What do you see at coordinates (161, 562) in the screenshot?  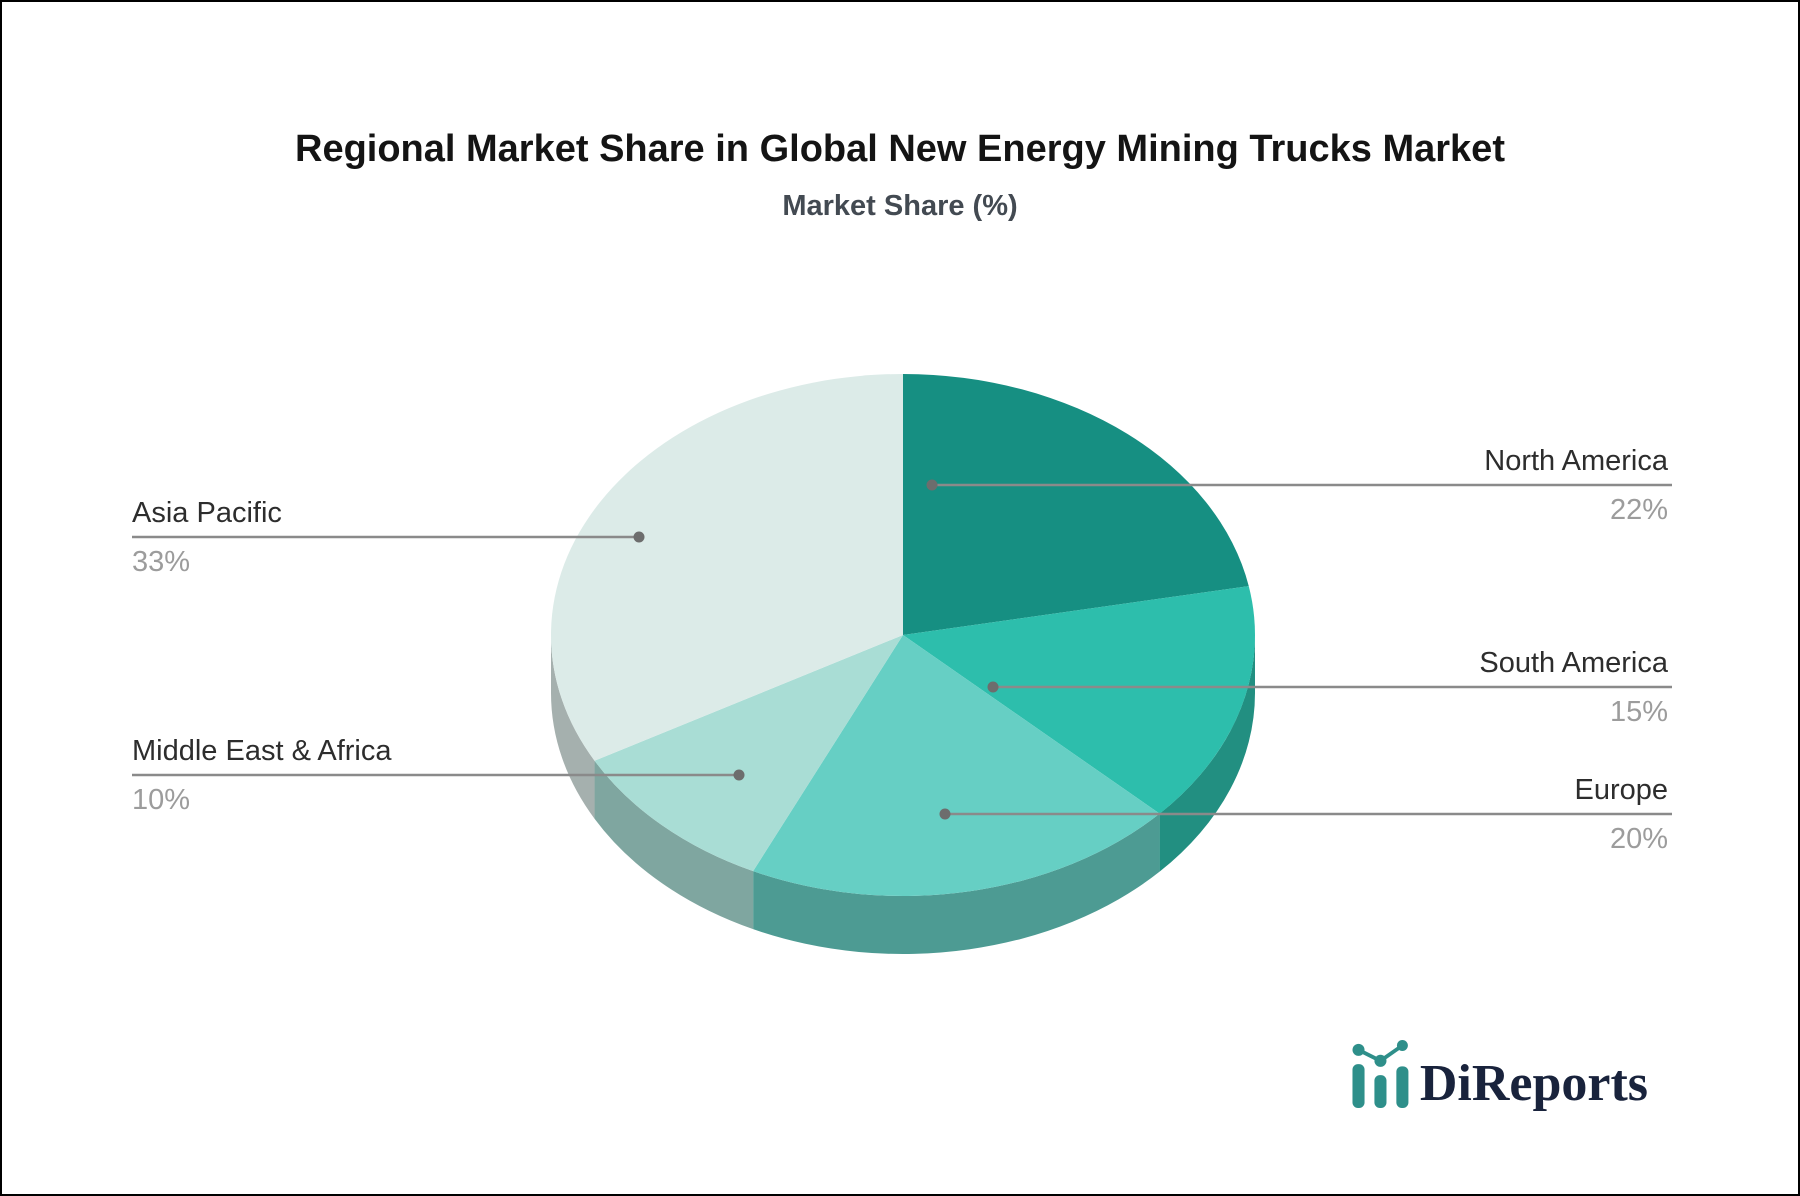 I see `slice-value-asia-pacific: 33%` at bounding box center [161, 562].